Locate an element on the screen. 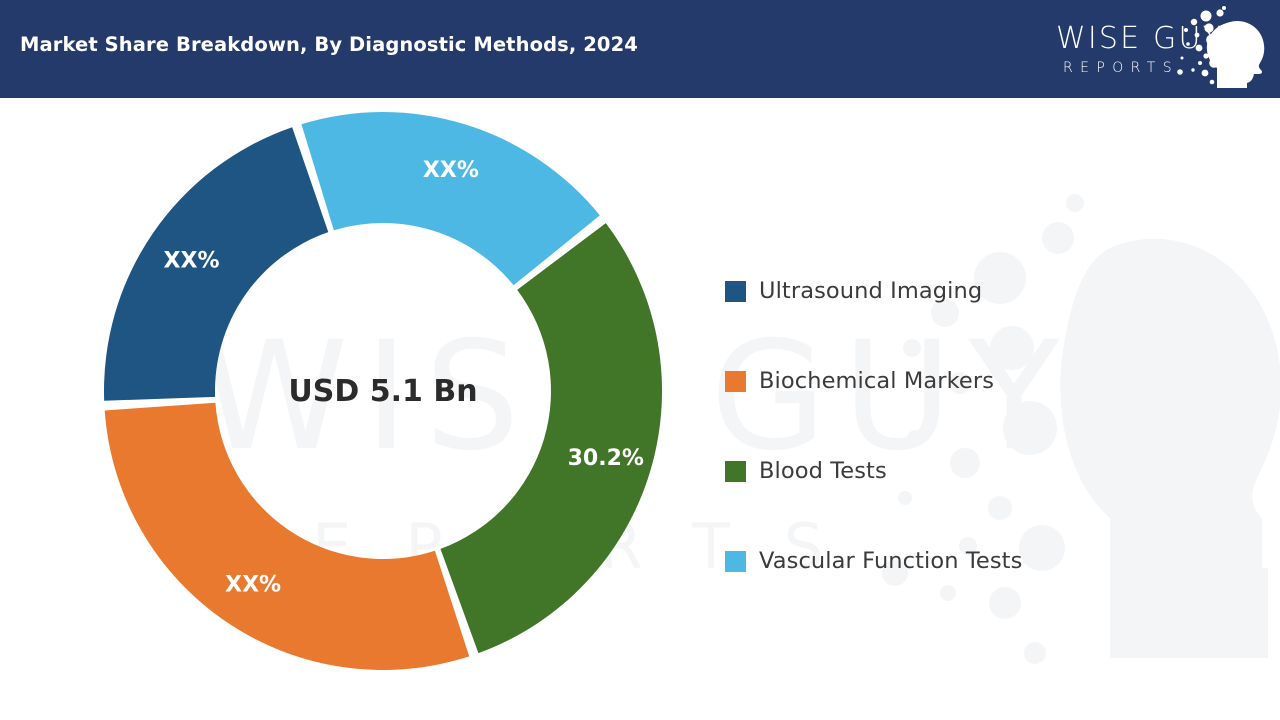 The image size is (1280, 720). legend-label: Blood Tests is located at coordinates (823, 471).